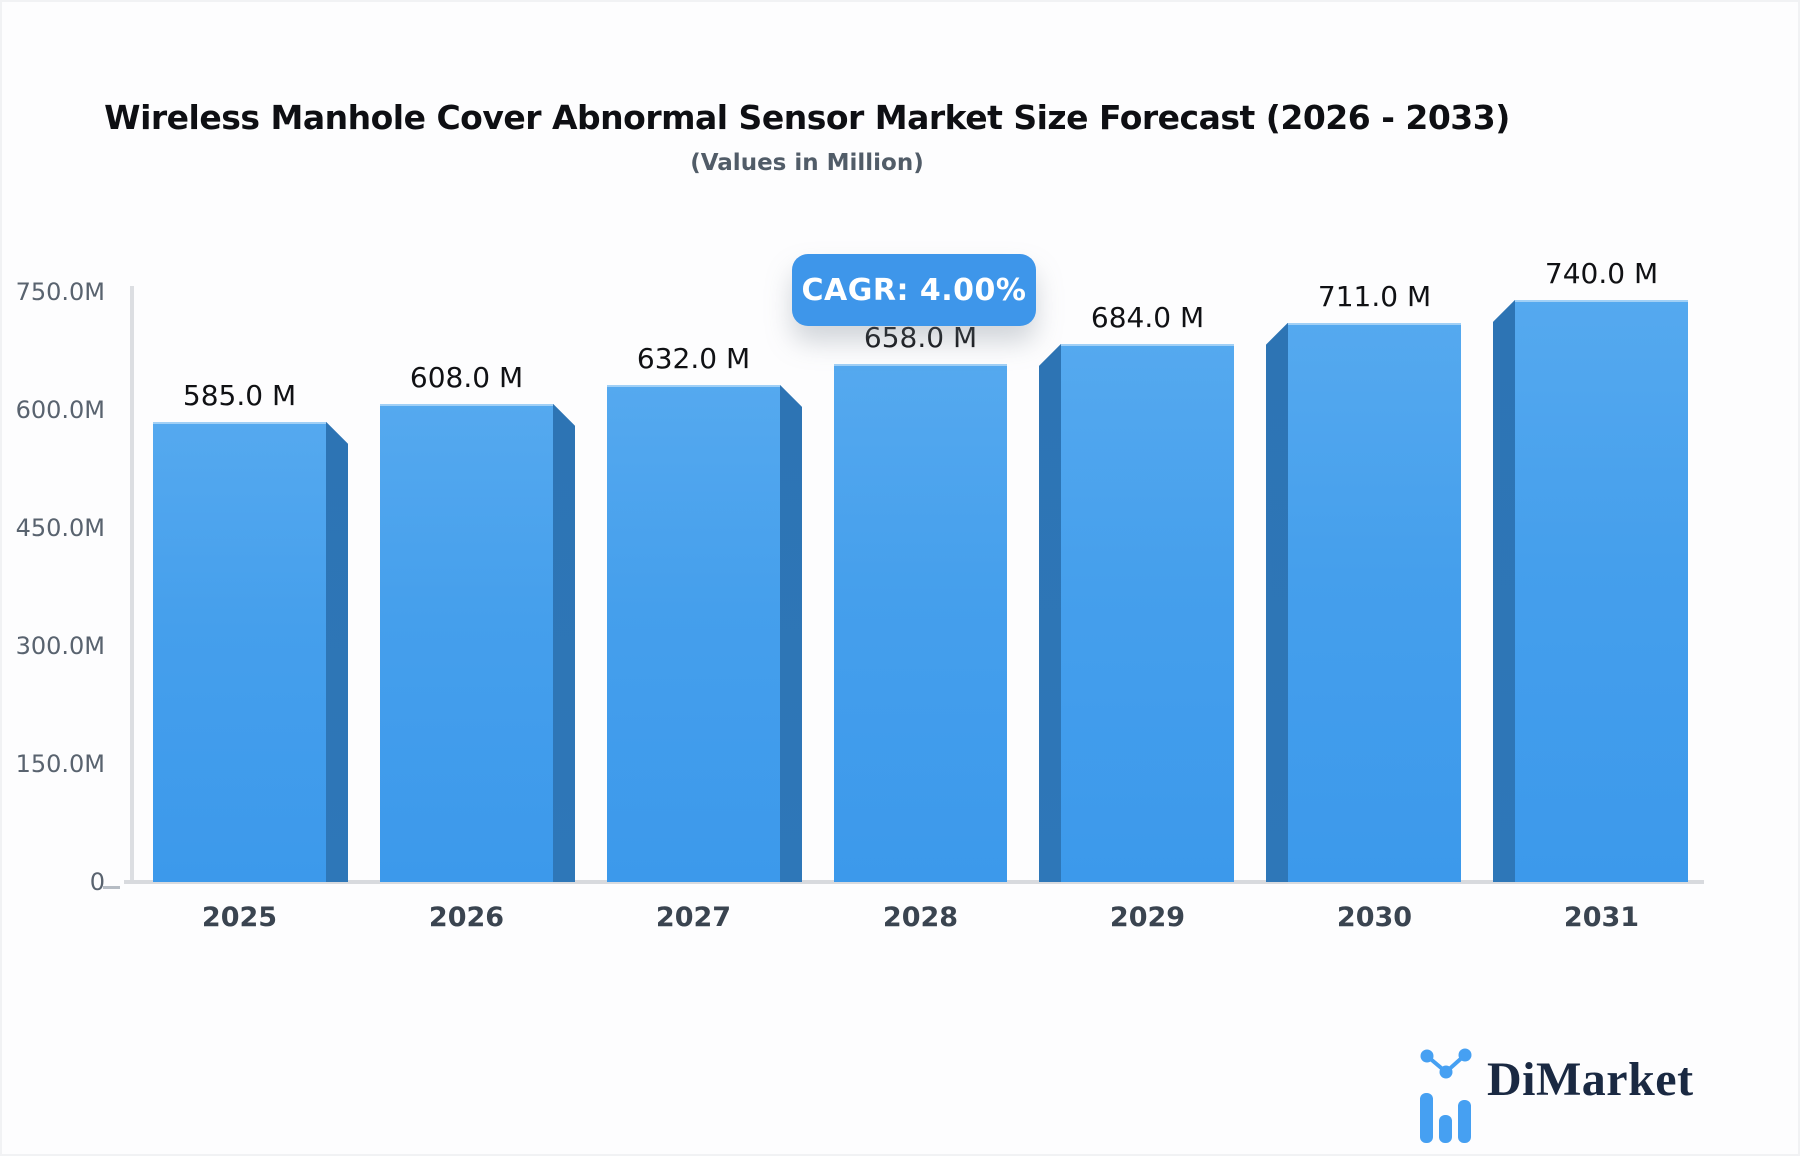 This screenshot has width=1800, height=1156. I want to click on y-tick-label: 150.0M, so click(60, 764).